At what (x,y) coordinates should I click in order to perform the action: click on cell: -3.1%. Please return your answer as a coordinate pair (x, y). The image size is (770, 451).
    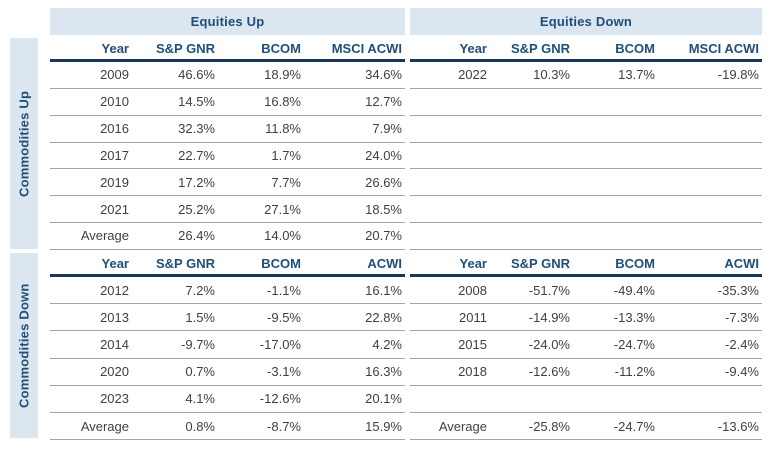
    Looking at the image, I should click on (261, 372).